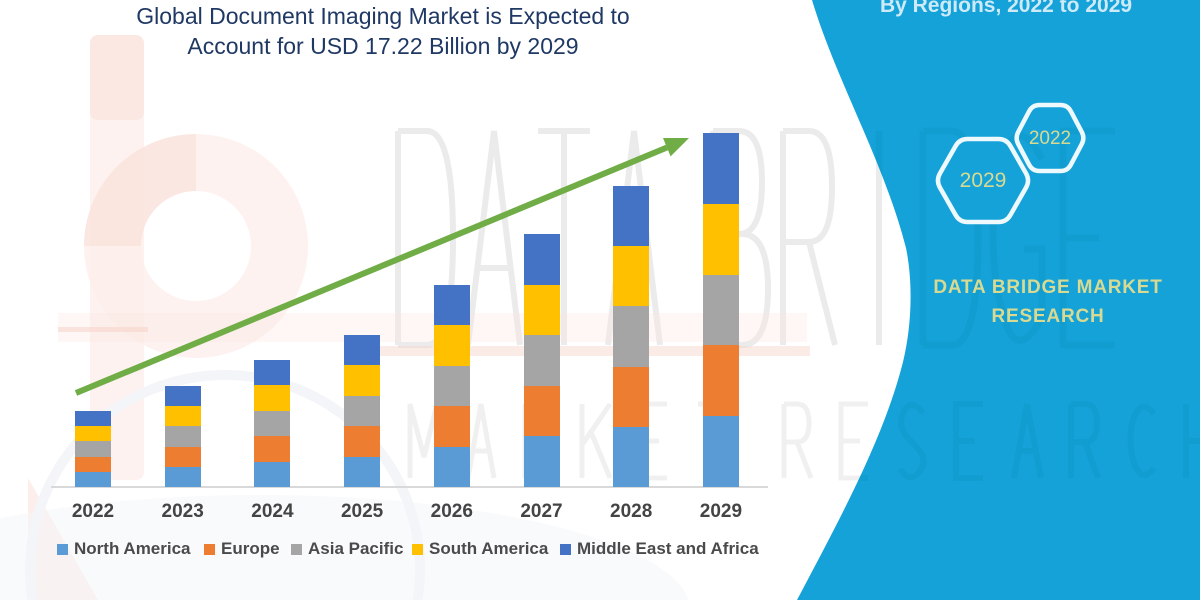 The height and width of the screenshot is (600, 1200). Describe the element at coordinates (983, 180) in the screenshot. I see `svg-text: 2029` at that location.